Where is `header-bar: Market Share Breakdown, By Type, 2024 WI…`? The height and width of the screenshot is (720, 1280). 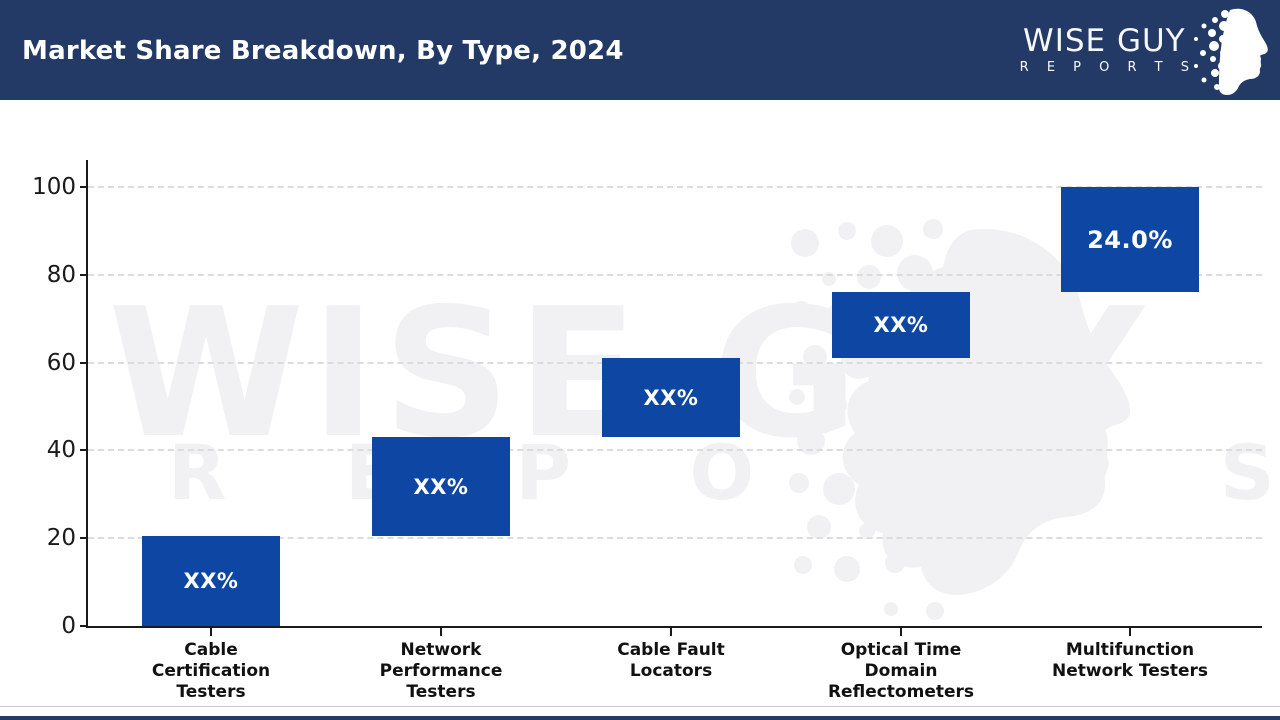 header-bar: Market Share Breakdown, By Type, 2024 WI… is located at coordinates (640, 50).